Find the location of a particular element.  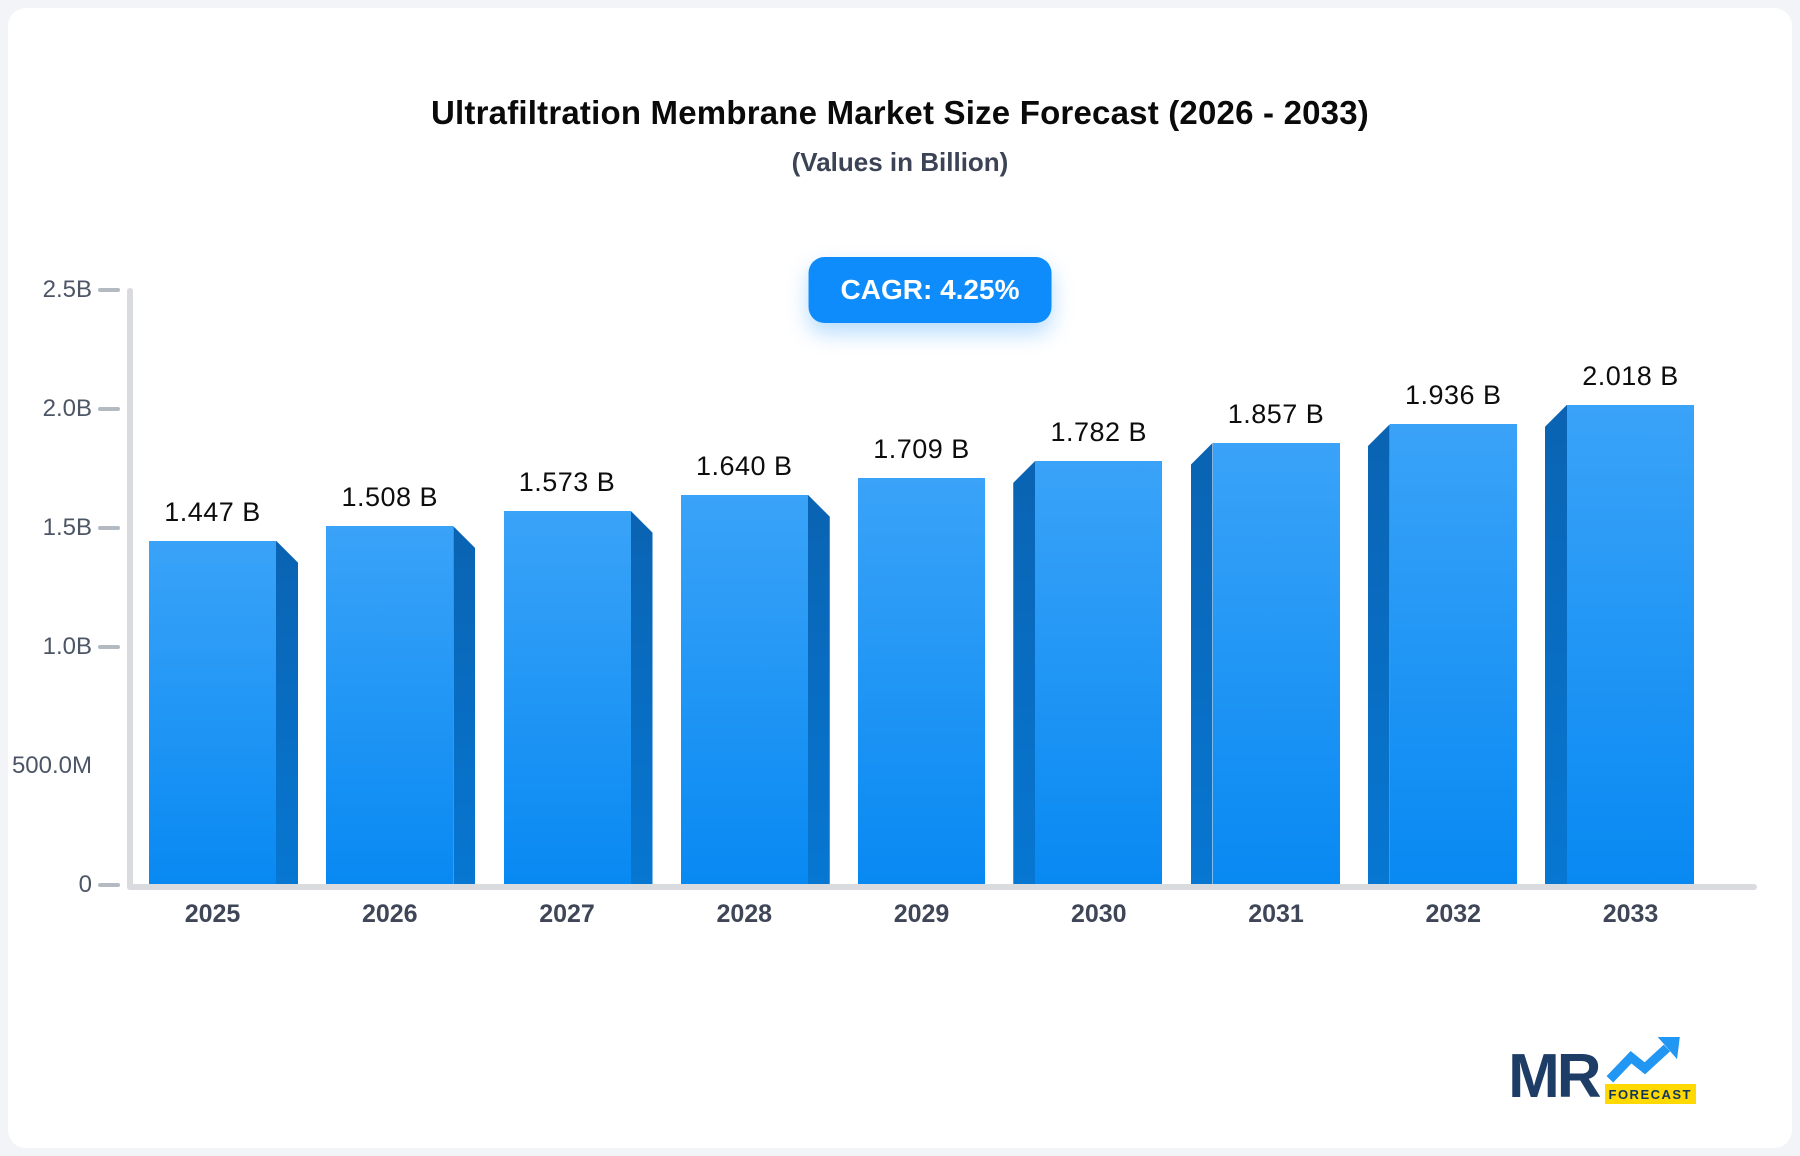

x-axis-line is located at coordinates (942, 887).